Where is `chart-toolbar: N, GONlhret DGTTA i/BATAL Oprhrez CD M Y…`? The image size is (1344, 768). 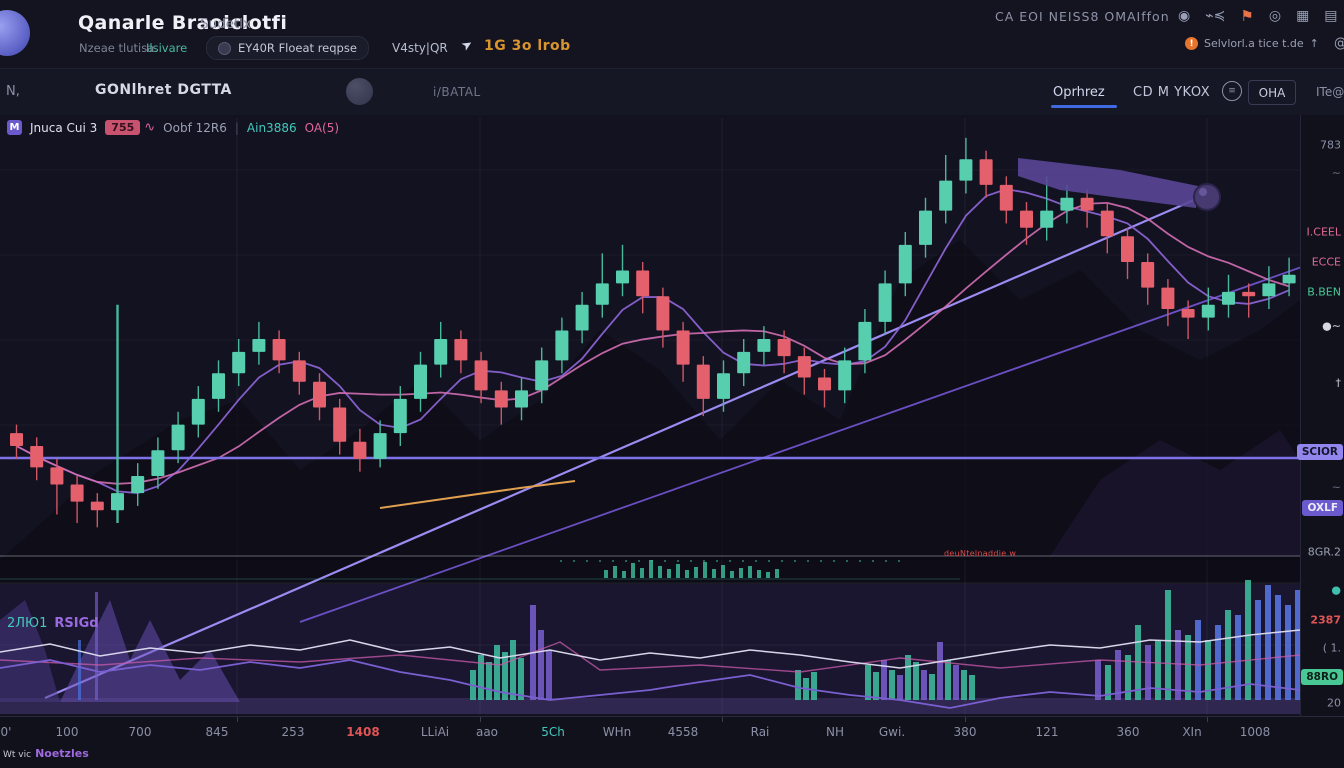 chart-toolbar: N, GONlhret DGTTA i/BATAL Oprhrez CD M Y… is located at coordinates (672, 92).